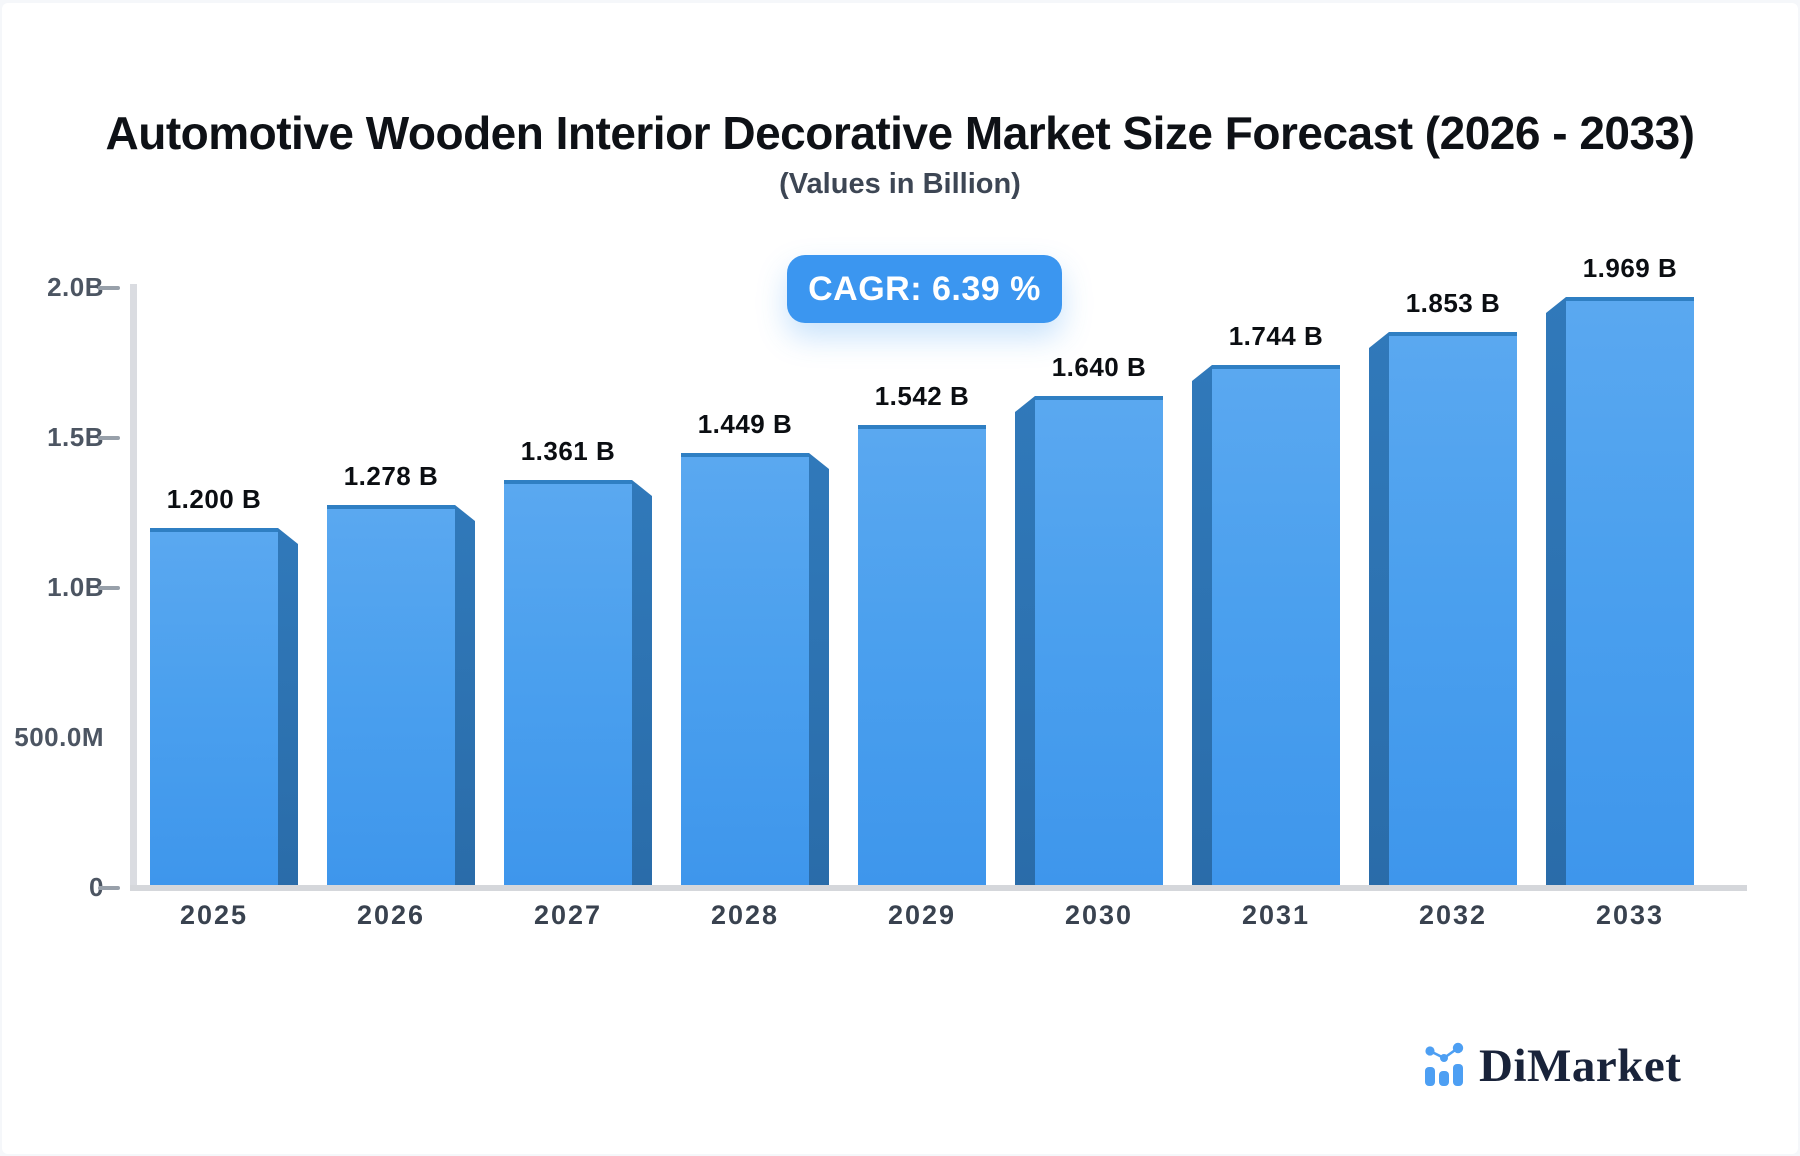 This screenshot has width=1800, height=1156. Describe the element at coordinates (133, 587) in the screenshot. I see `y-axis-line` at that location.